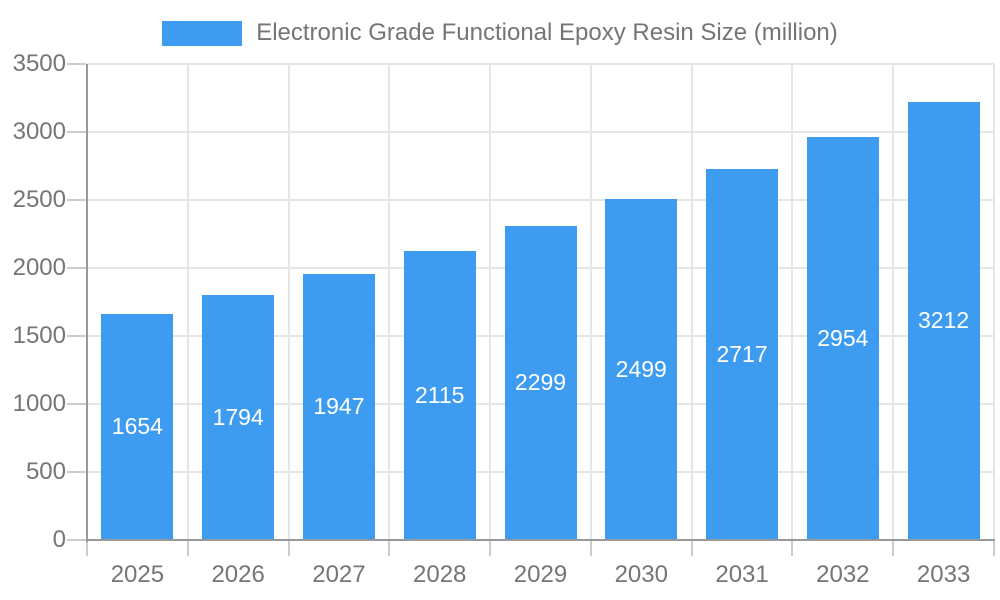  I want to click on x-tick-label: 2029, so click(540, 574).